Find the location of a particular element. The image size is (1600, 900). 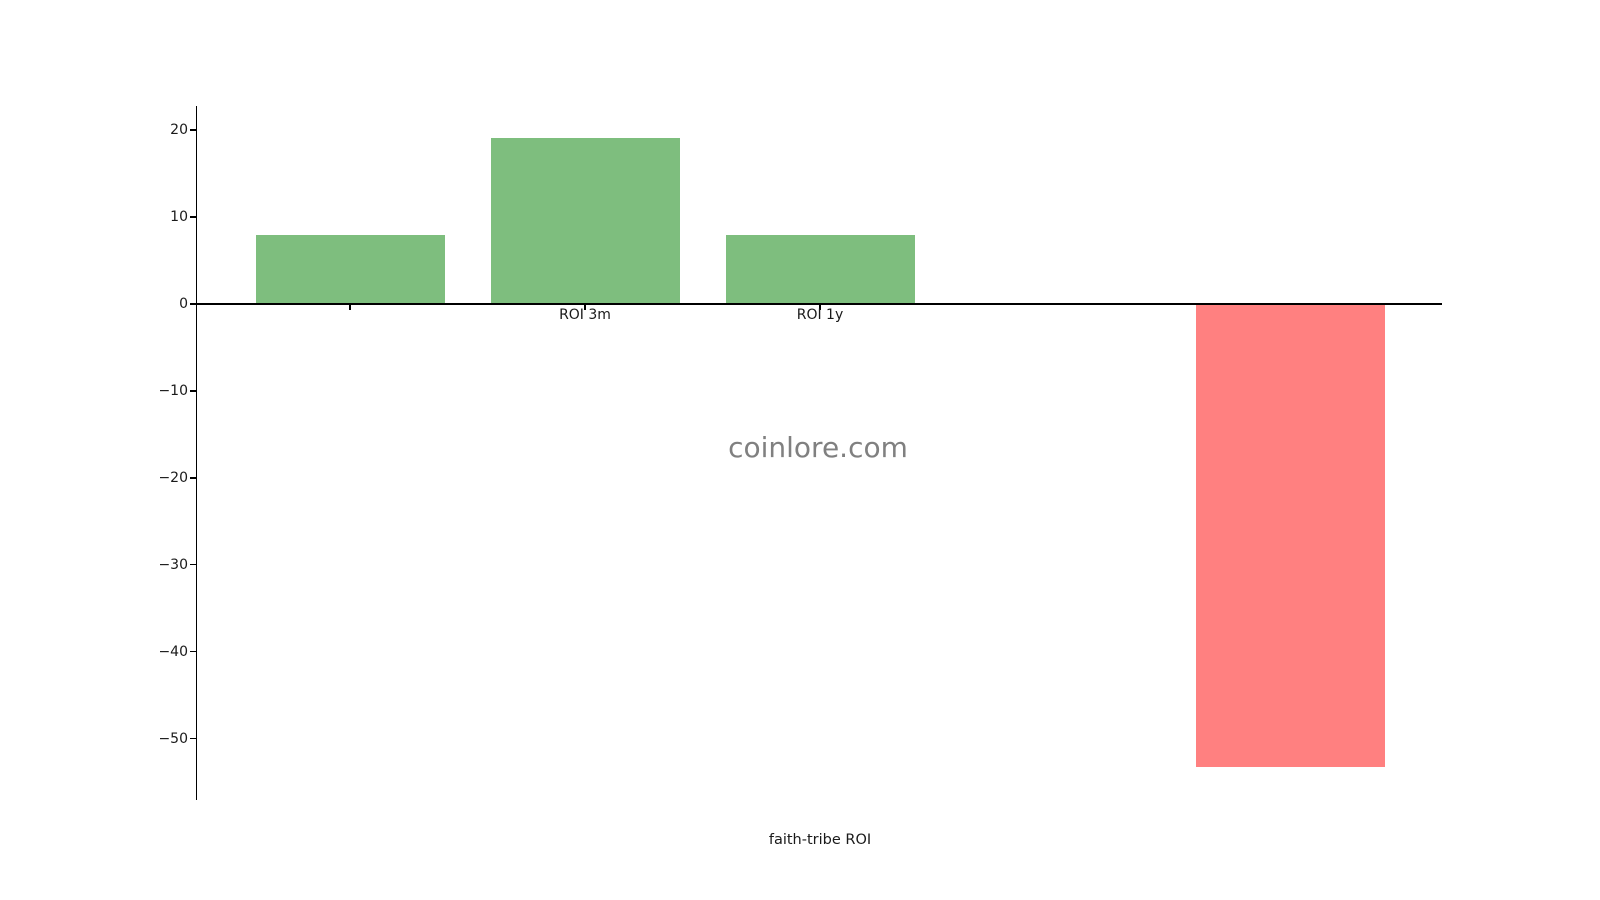

x-axis-spine is located at coordinates (819, 304).